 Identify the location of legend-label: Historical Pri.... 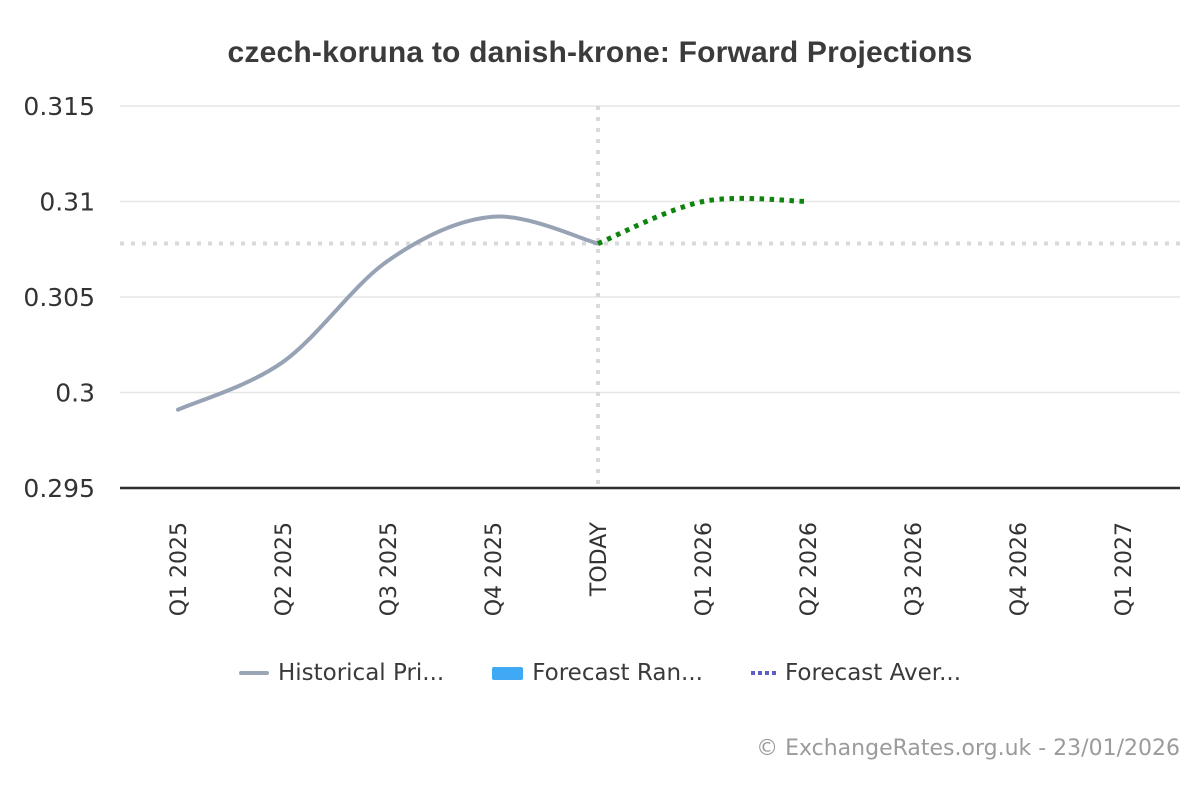
(361, 673).